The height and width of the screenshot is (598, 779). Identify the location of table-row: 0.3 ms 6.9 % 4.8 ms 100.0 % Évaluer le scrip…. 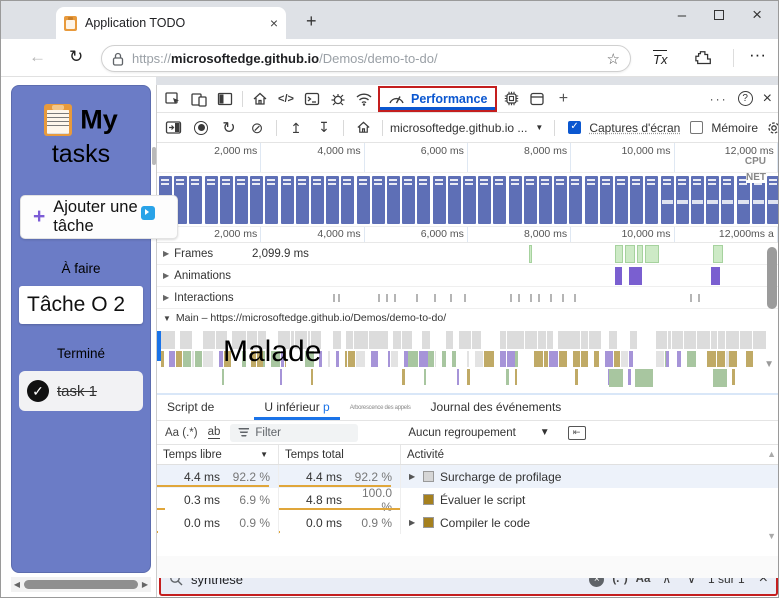
(467, 500).